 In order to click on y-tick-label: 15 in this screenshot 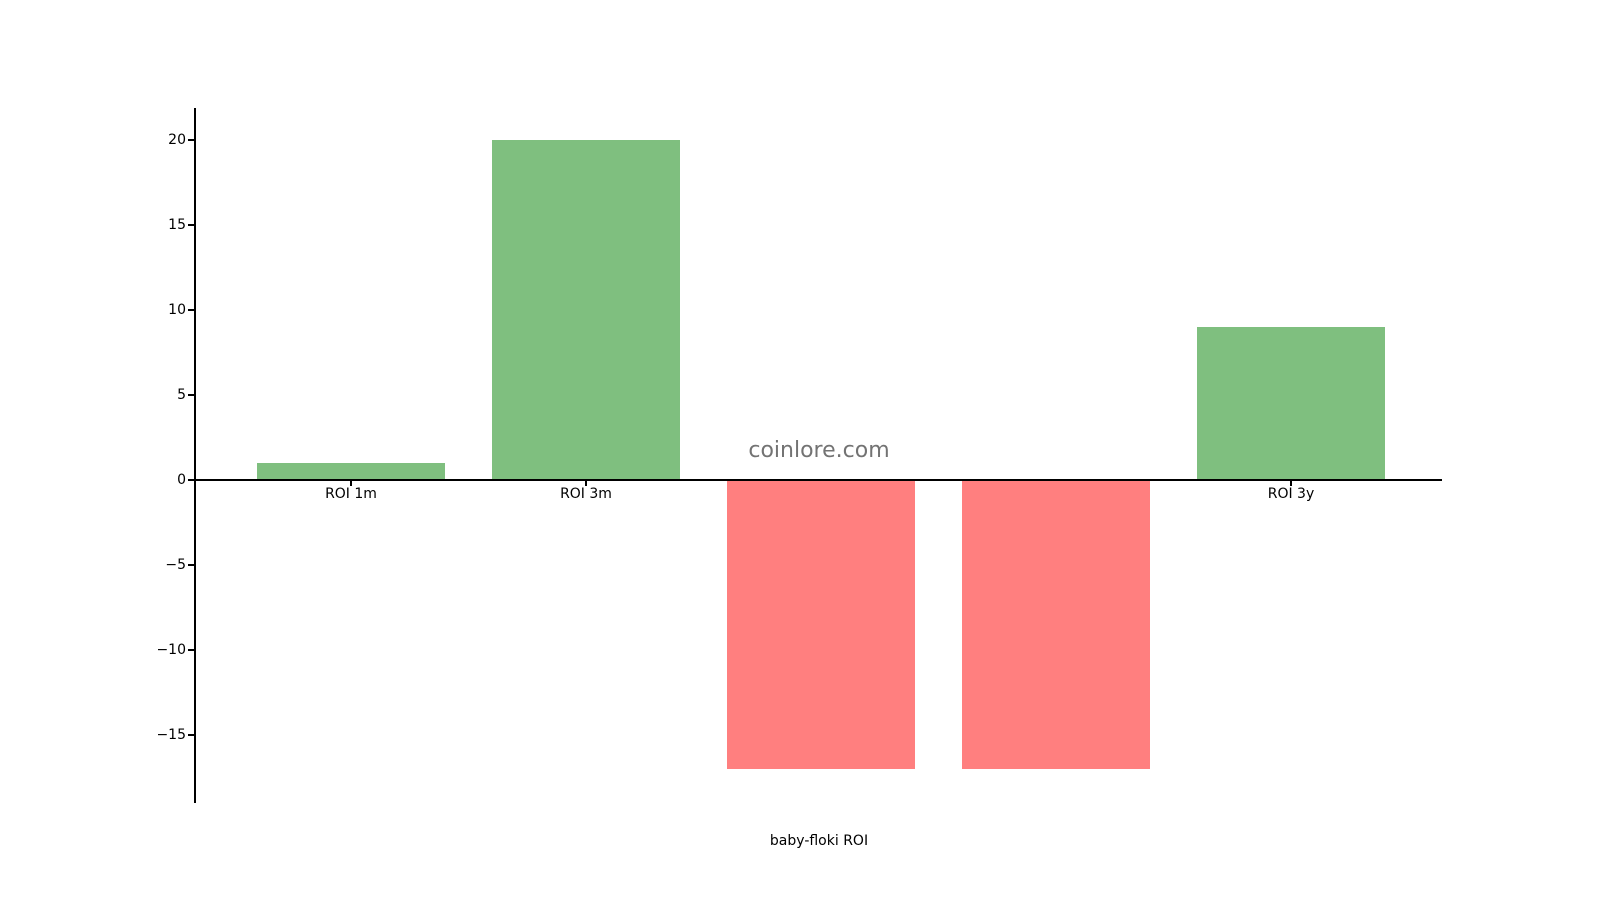, I will do `click(177, 224)`.